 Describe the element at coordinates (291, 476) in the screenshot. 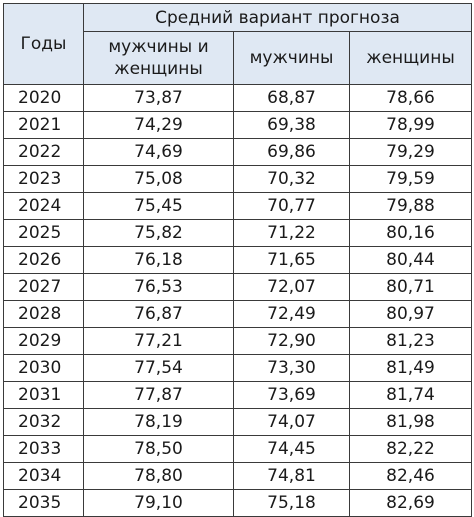

I see `men-cell: 74,81` at that location.